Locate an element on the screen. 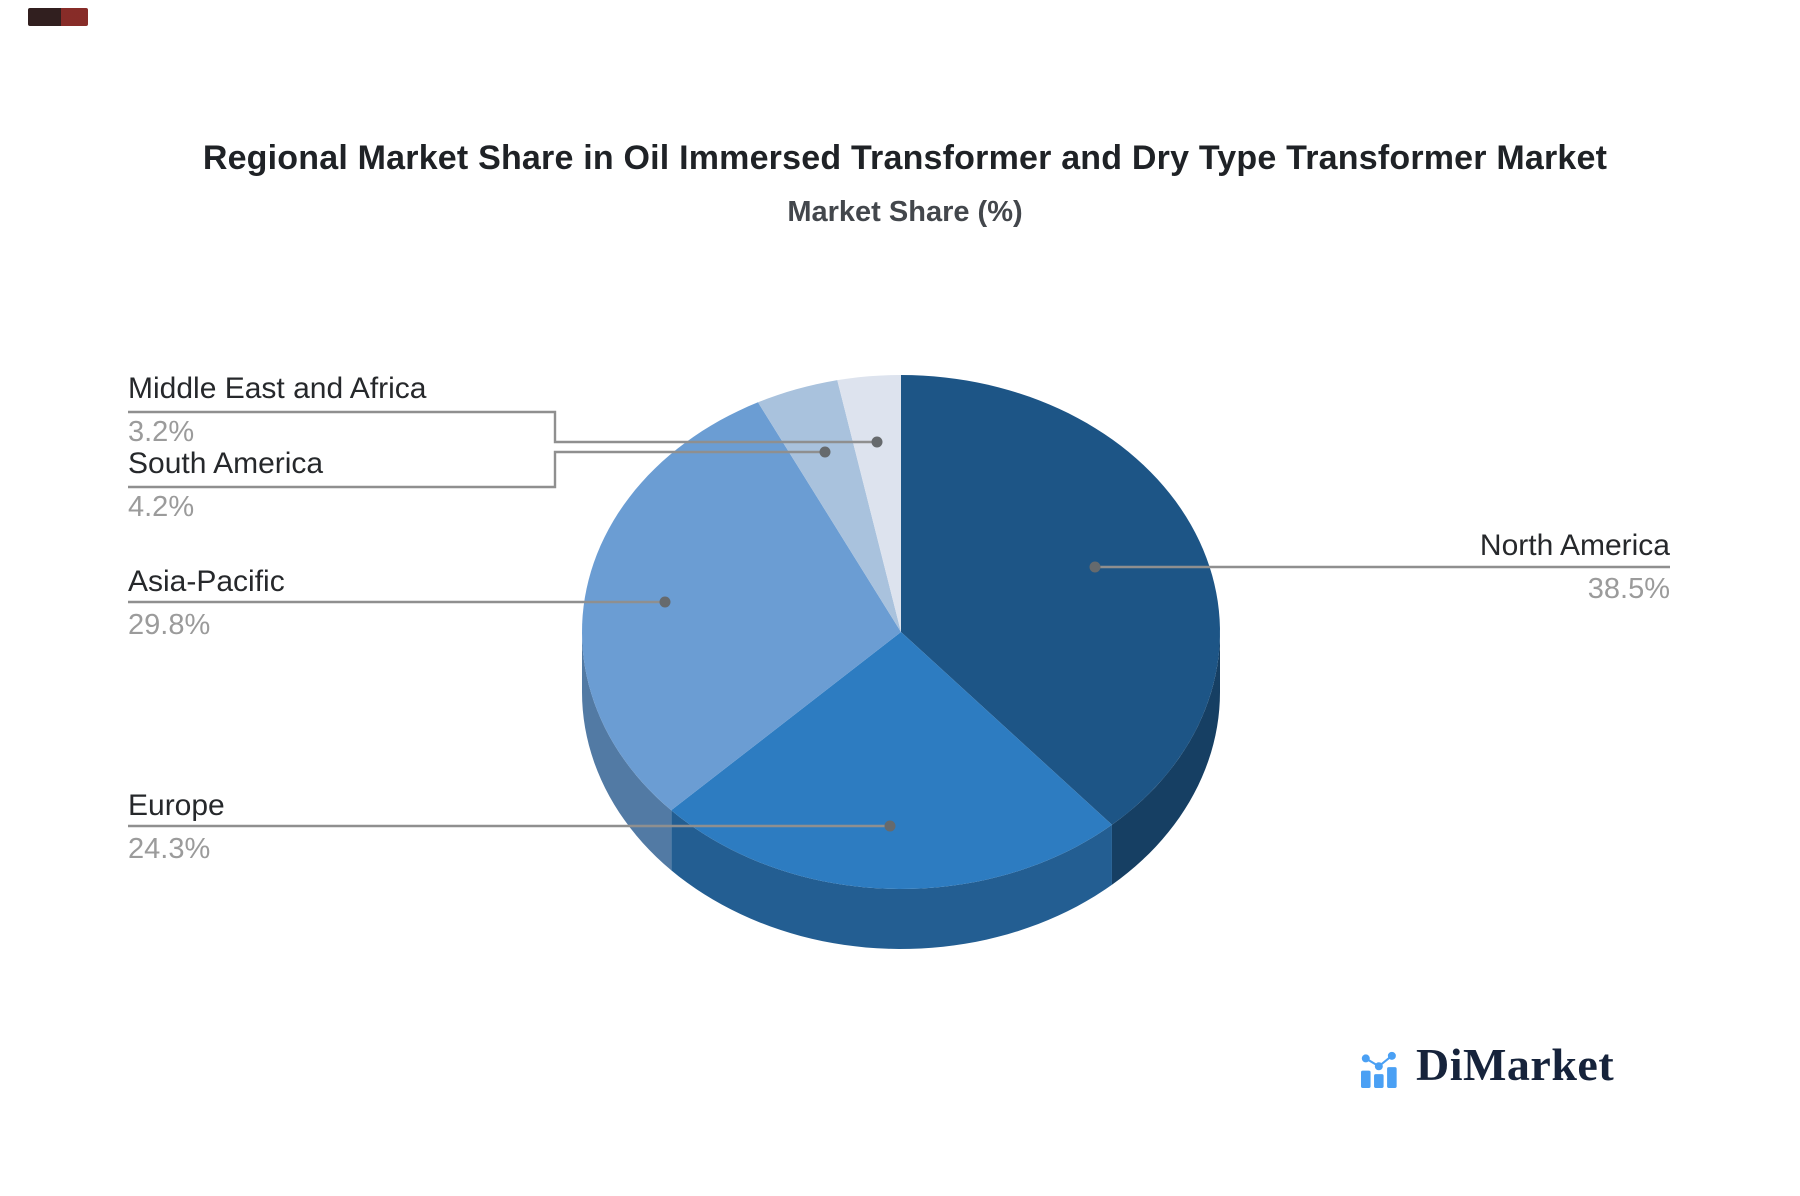 This screenshot has height=1196, width=1800. label-name: Europe is located at coordinates (176, 805).